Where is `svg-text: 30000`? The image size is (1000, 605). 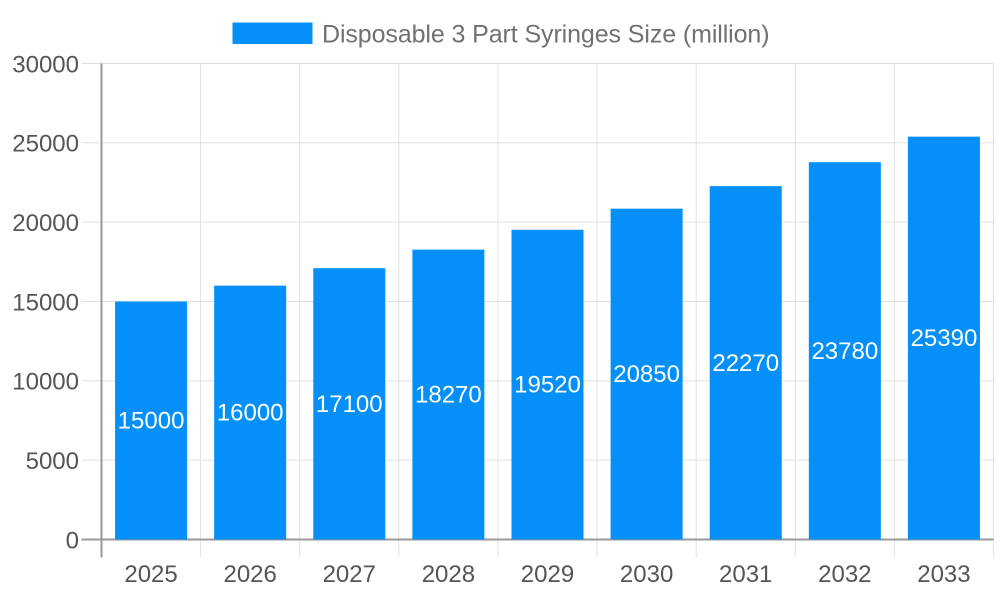 svg-text: 30000 is located at coordinates (45, 64).